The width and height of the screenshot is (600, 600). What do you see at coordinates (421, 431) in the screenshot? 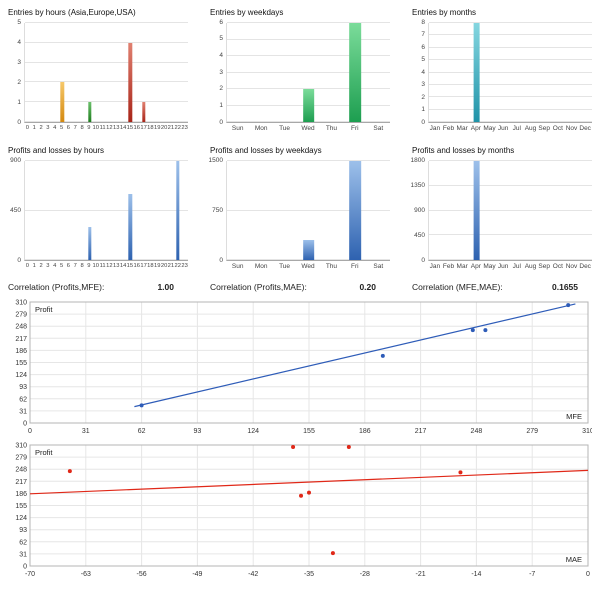
I see `x-tick-label: 217` at bounding box center [421, 431].